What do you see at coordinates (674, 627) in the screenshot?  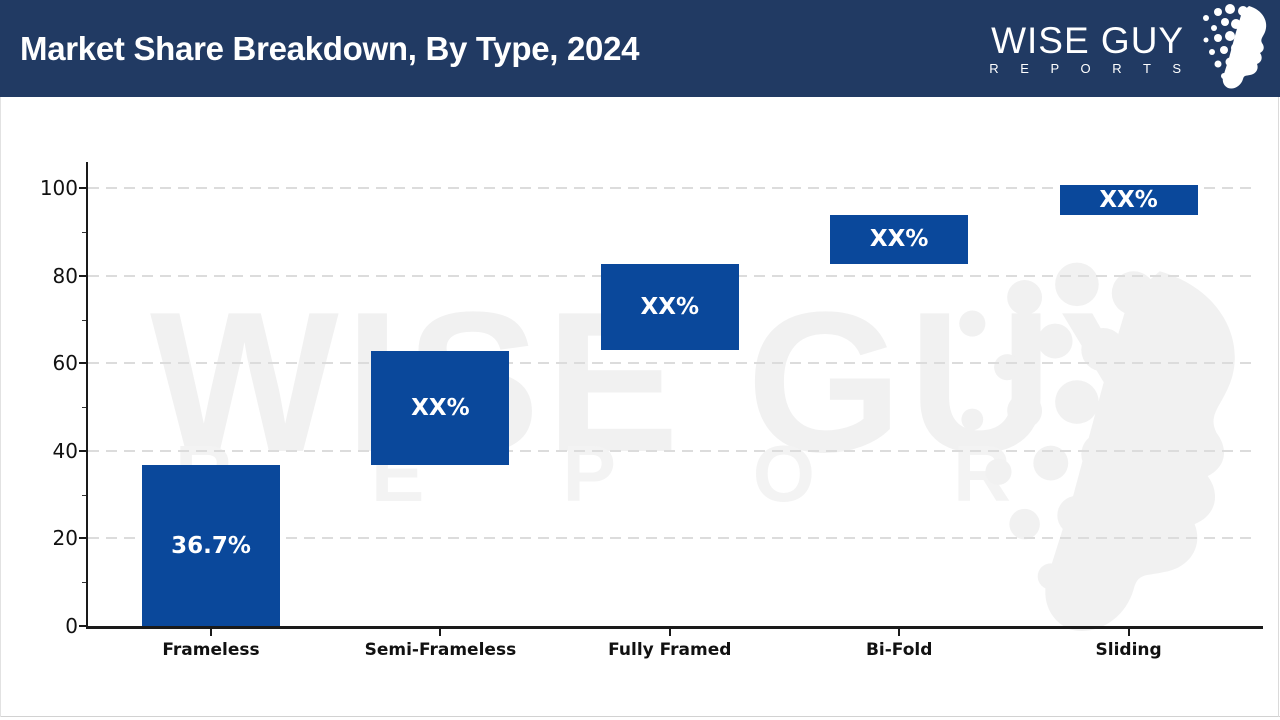 I see `x-axis-line` at bounding box center [674, 627].